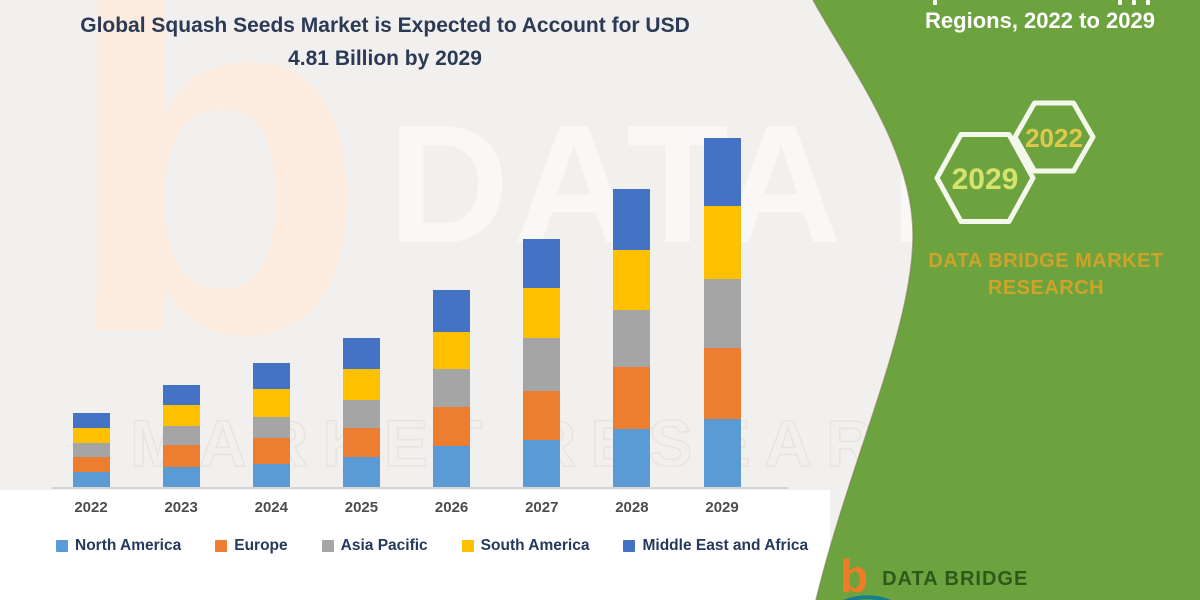 Image resolution: width=1200 pixels, height=600 pixels. Describe the element at coordinates (725, 545) in the screenshot. I see `legend-label: Middle East and Africa` at that location.